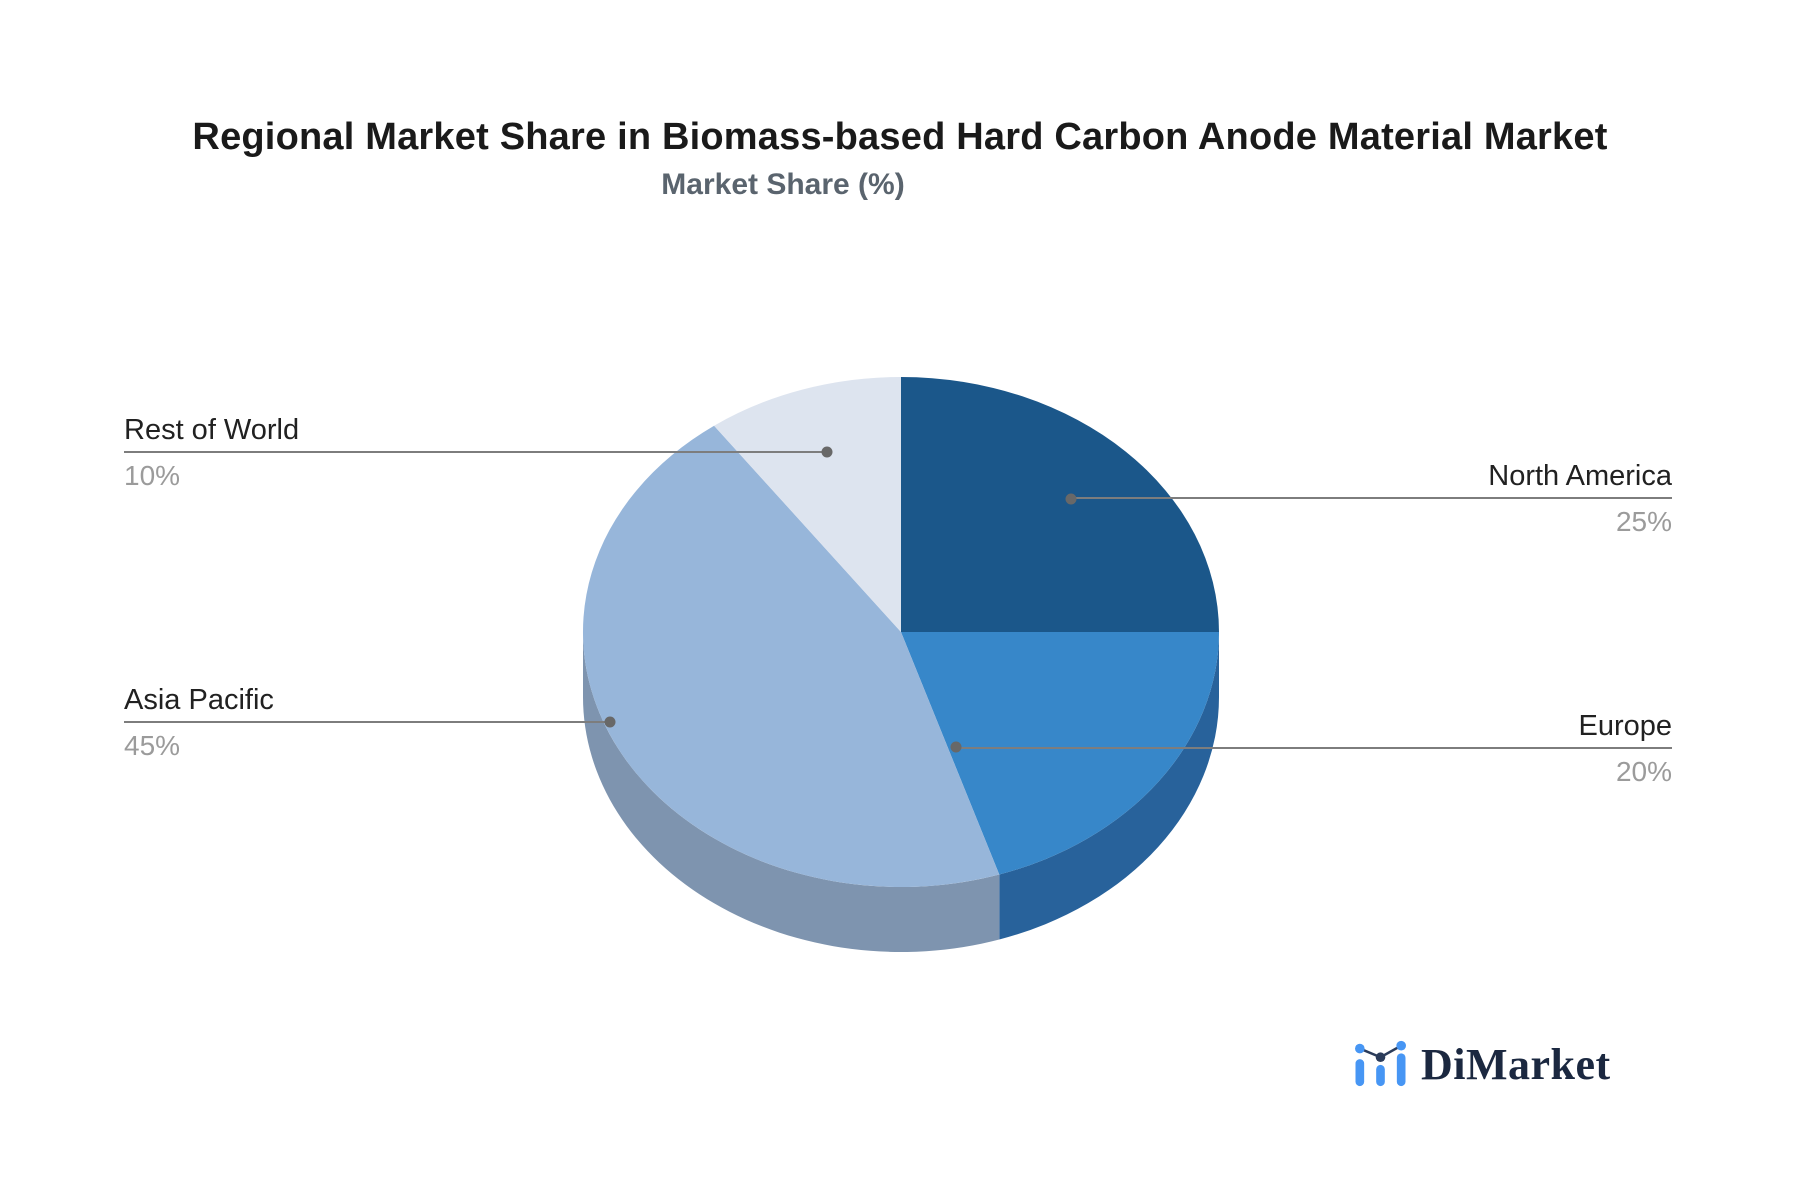  What do you see at coordinates (827, 452) in the screenshot?
I see `leader-dot-rest-of-world` at bounding box center [827, 452].